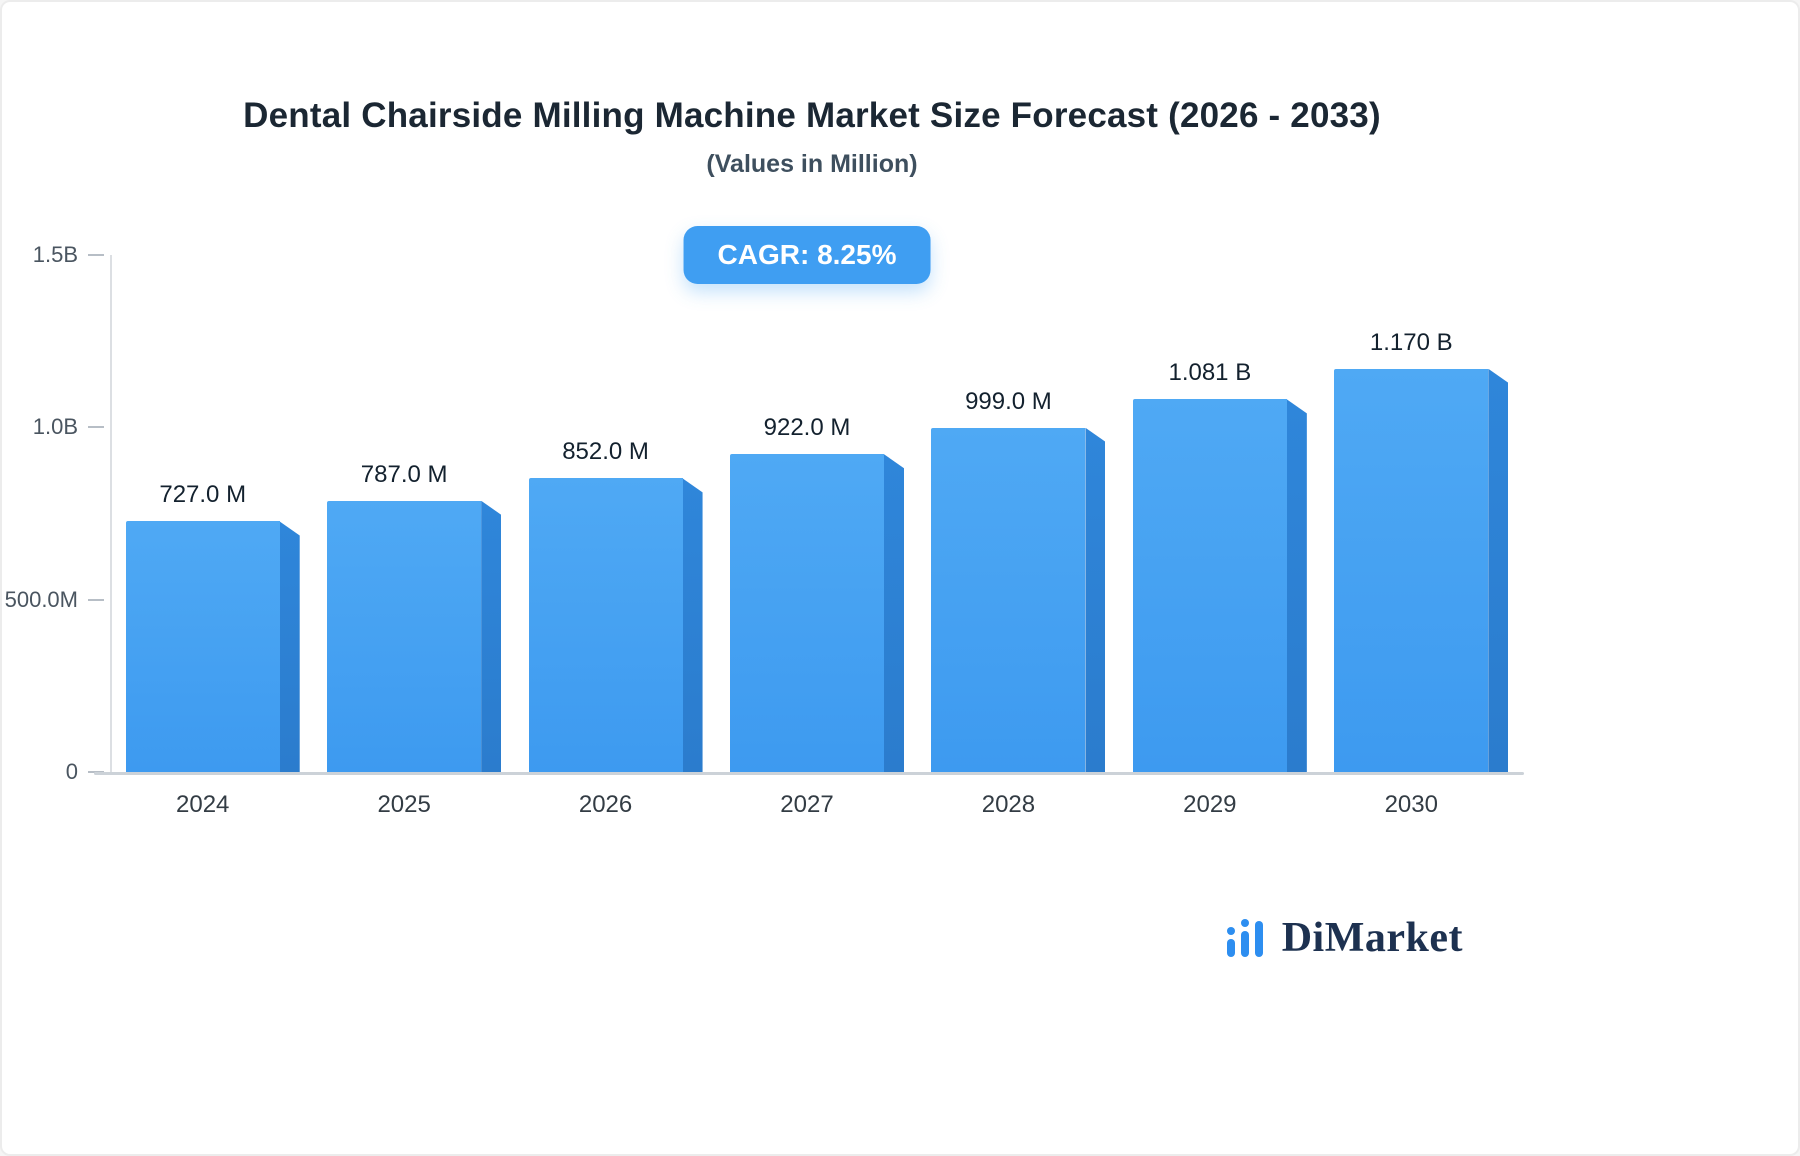 Image resolution: width=1800 pixels, height=1156 pixels. Describe the element at coordinates (404, 474) in the screenshot. I see `bar-value-label: 787.0 M` at that location.